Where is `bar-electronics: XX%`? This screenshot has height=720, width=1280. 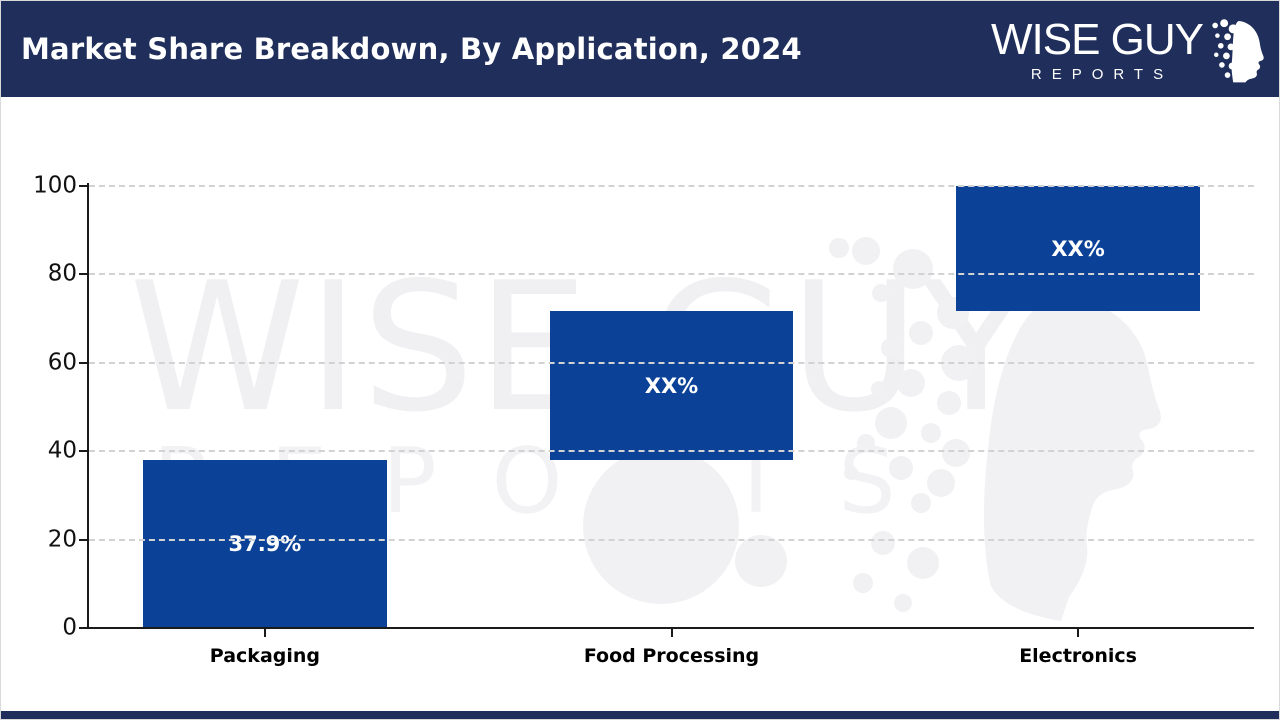 bar-electronics: XX% is located at coordinates (1078, 249).